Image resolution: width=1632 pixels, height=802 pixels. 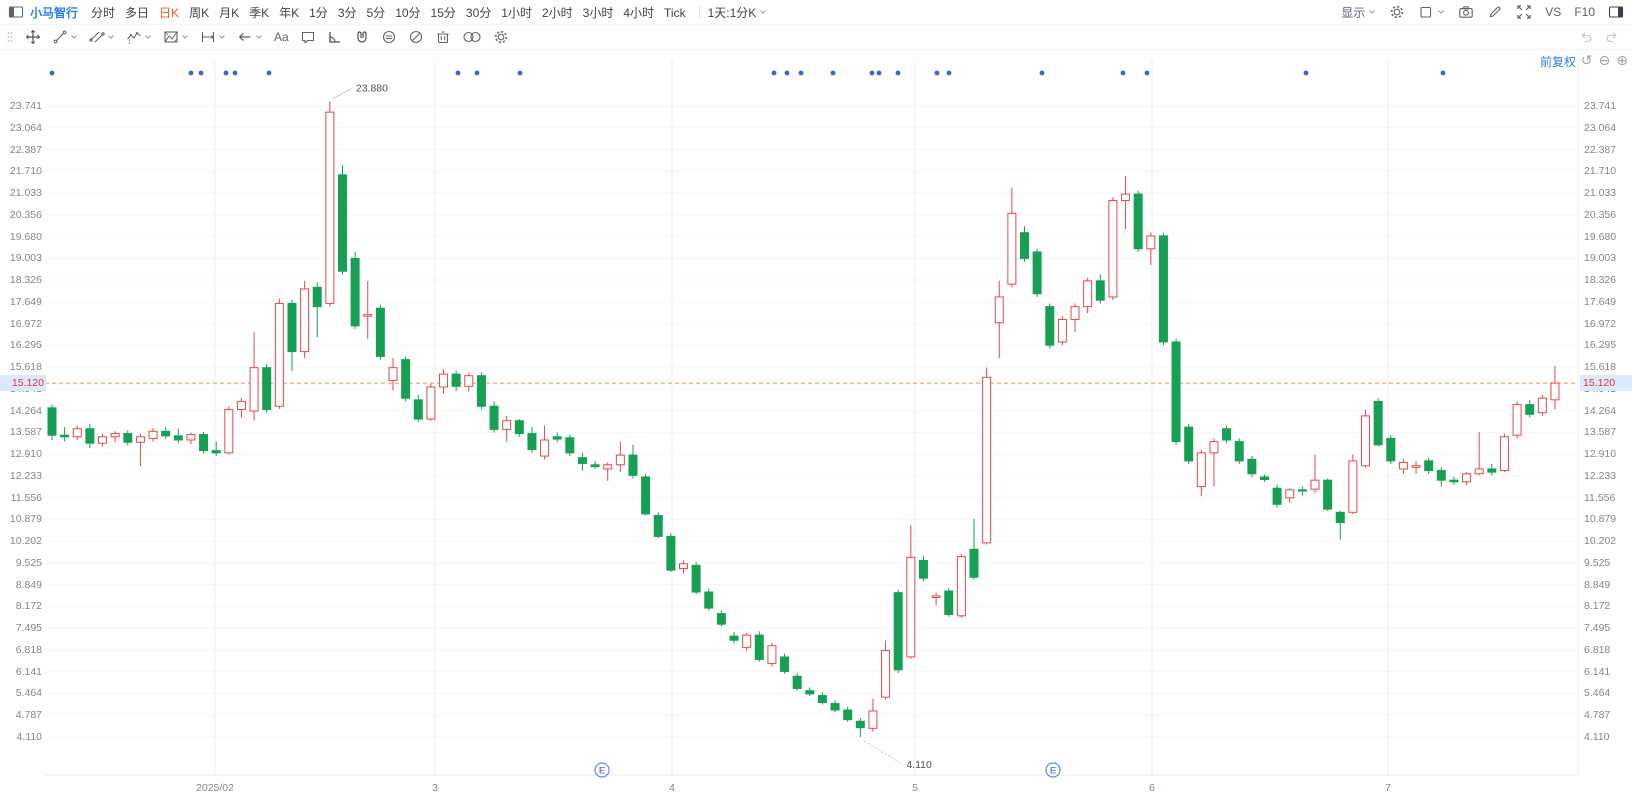 What do you see at coordinates (639, 12) in the screenshot?
I see `timeframe-tab: 4小时` at bounding box center [639, 12].